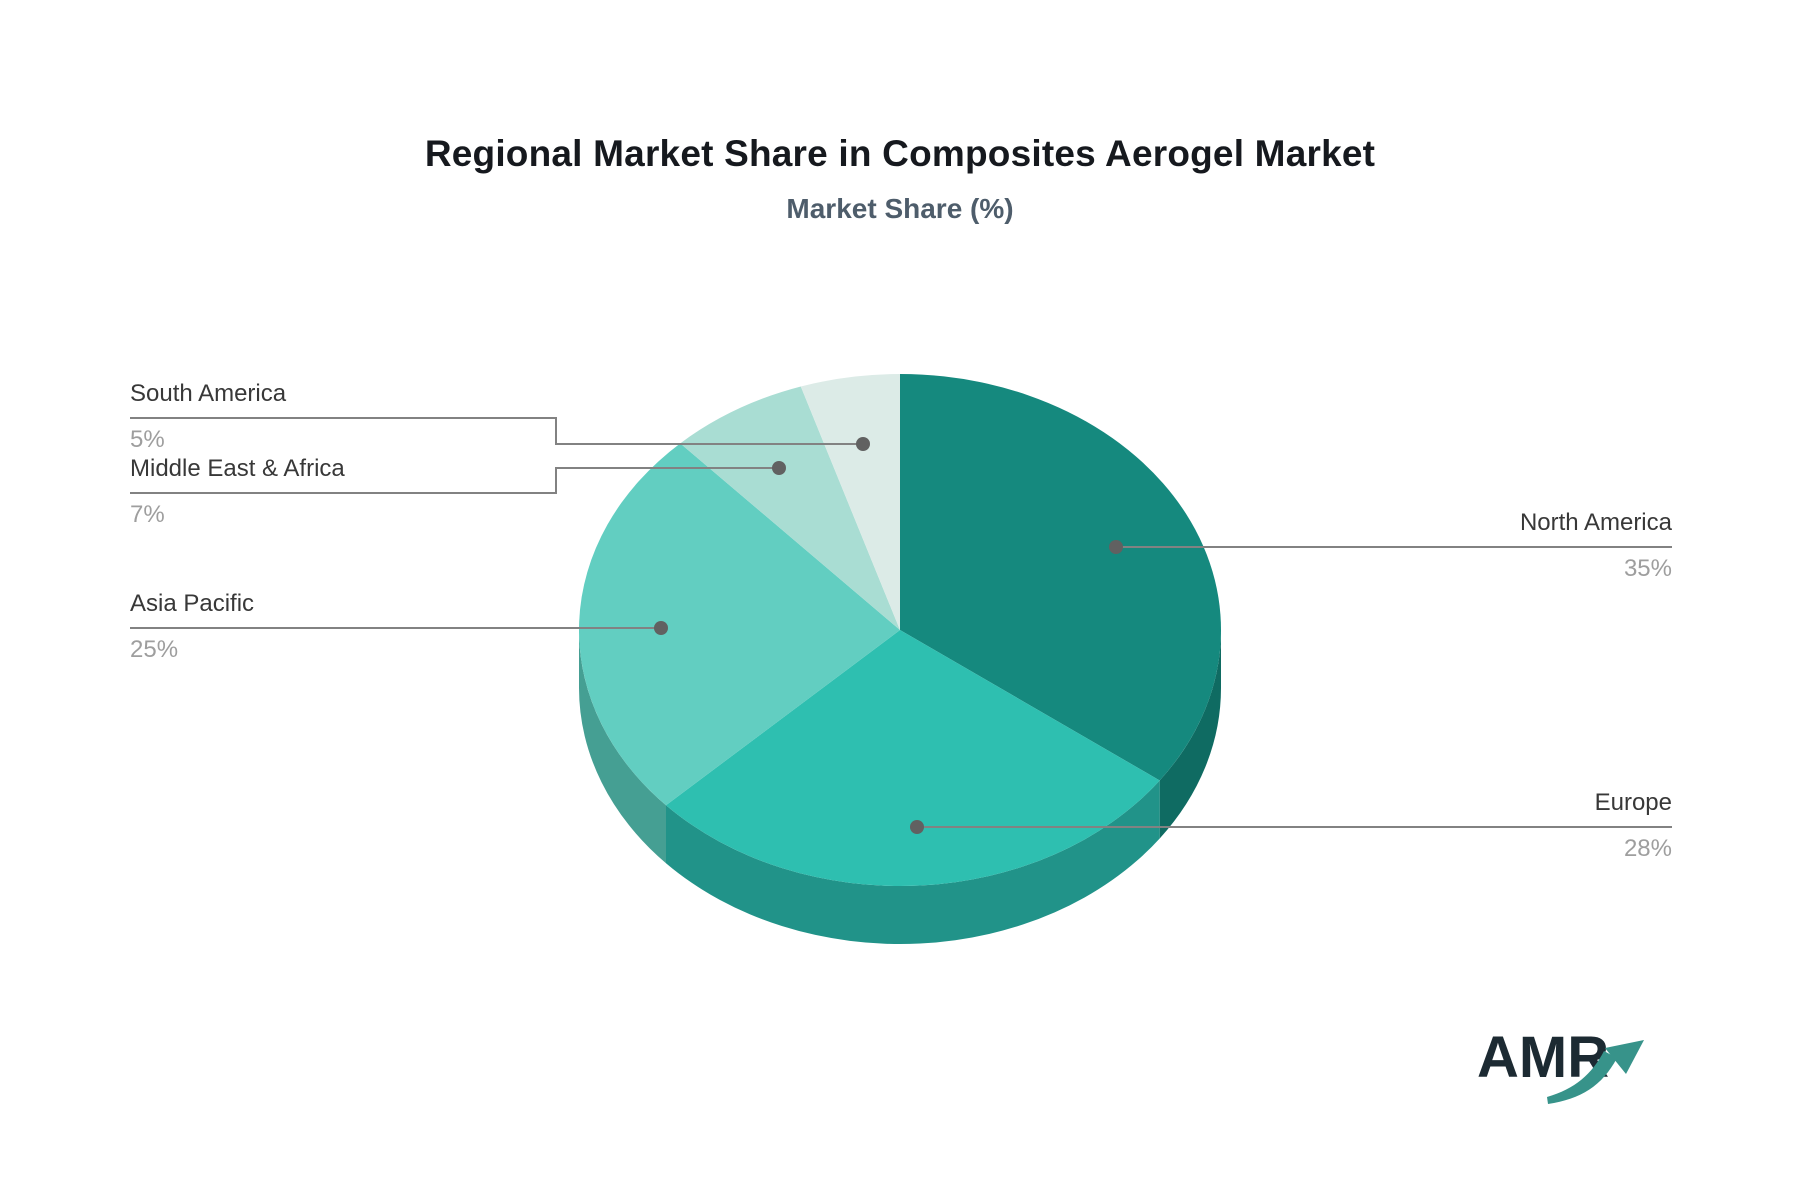 The image size is (1800, 1196). What do you see at coordinates (779, 468) in the screenshot?
I see `leader-dot-middle-east-africa` at bounding box center [779, 468].